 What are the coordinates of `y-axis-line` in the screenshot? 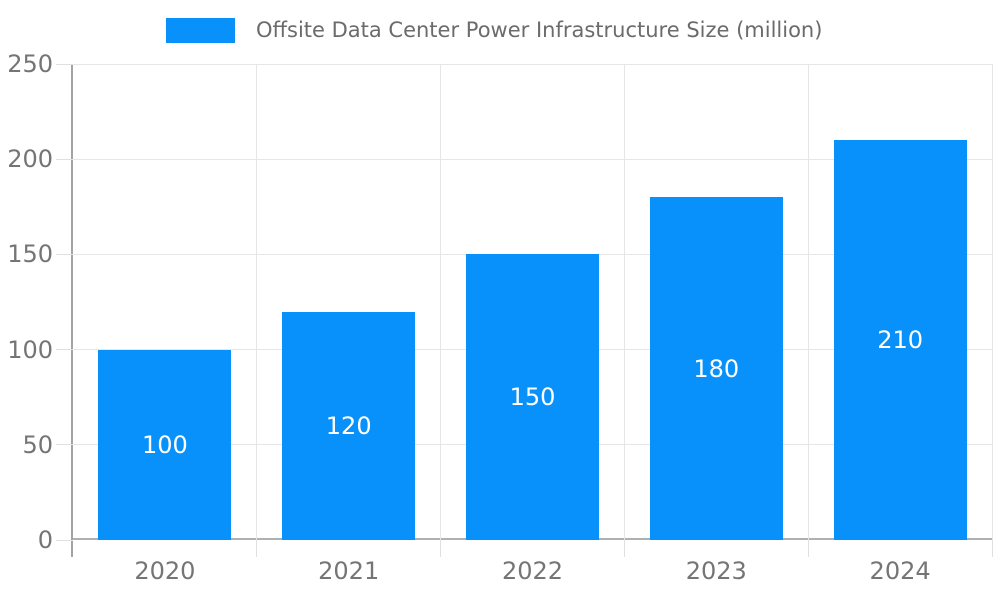 It's located at (72, 310).